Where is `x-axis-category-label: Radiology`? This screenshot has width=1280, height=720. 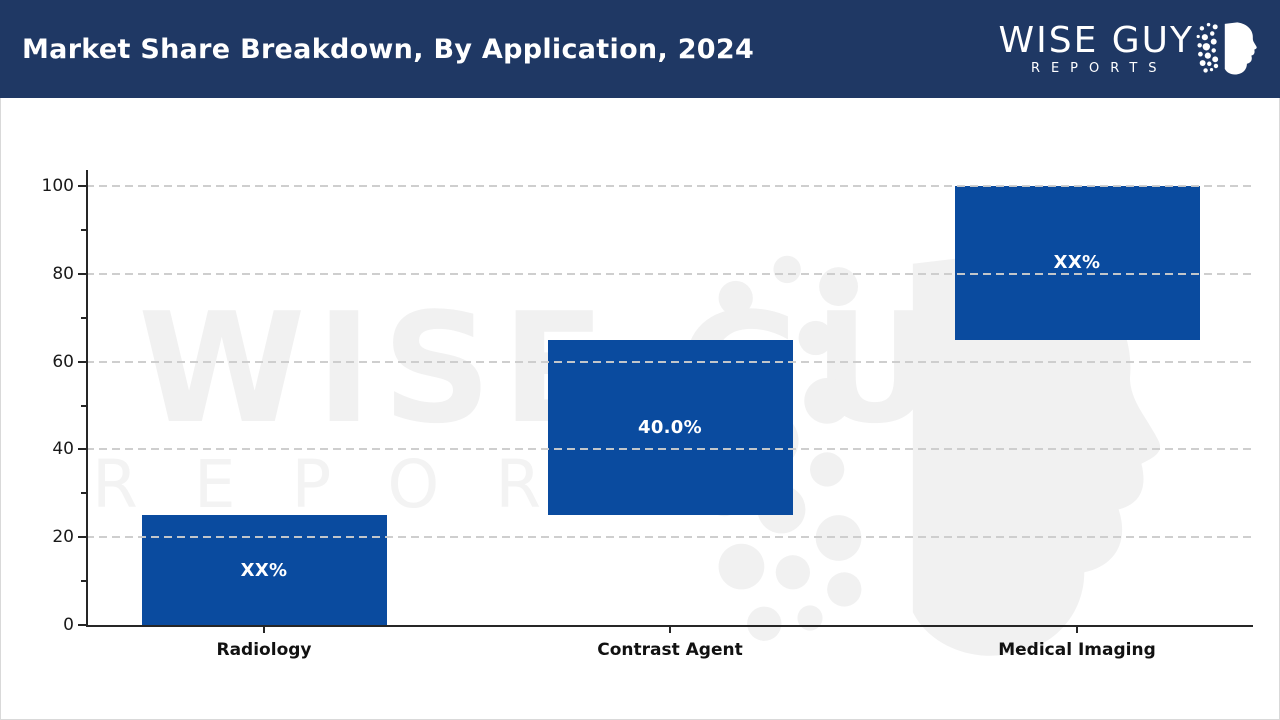 x-axis-category-label: Radiology is located at coordinates (264, 650).